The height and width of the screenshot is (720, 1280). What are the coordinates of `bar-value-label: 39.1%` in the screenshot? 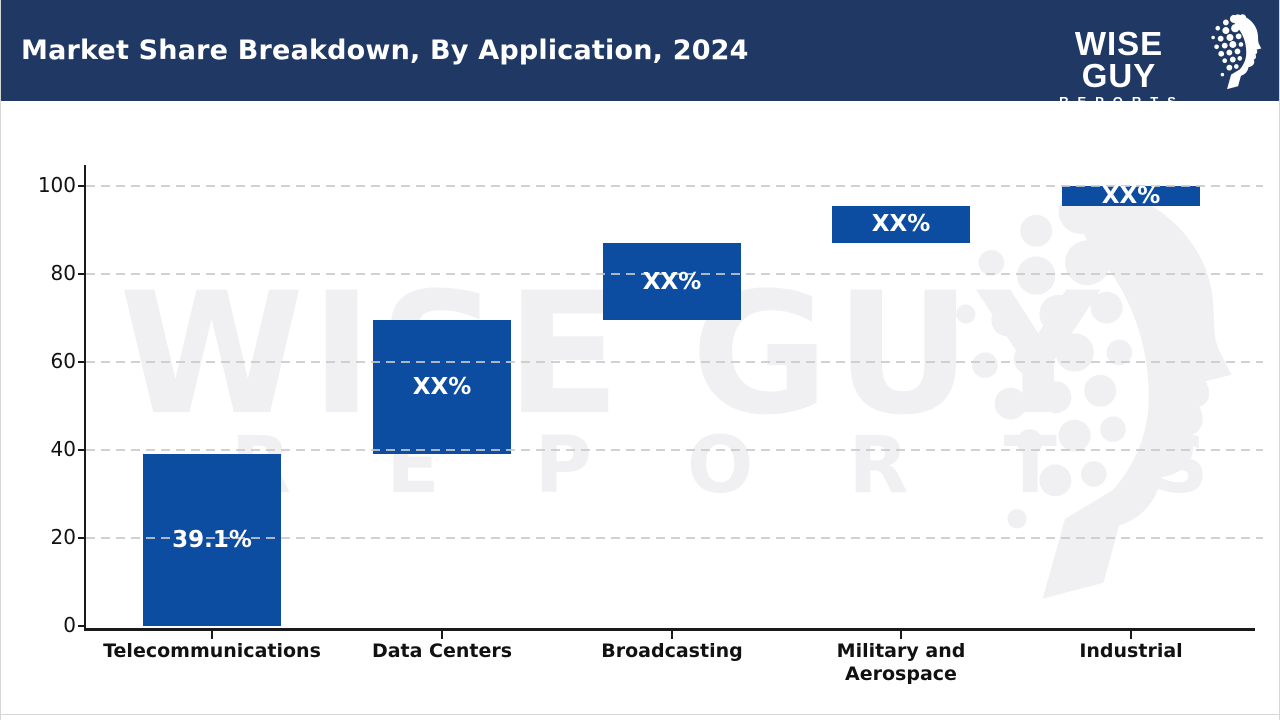 It's located at (212, 539).